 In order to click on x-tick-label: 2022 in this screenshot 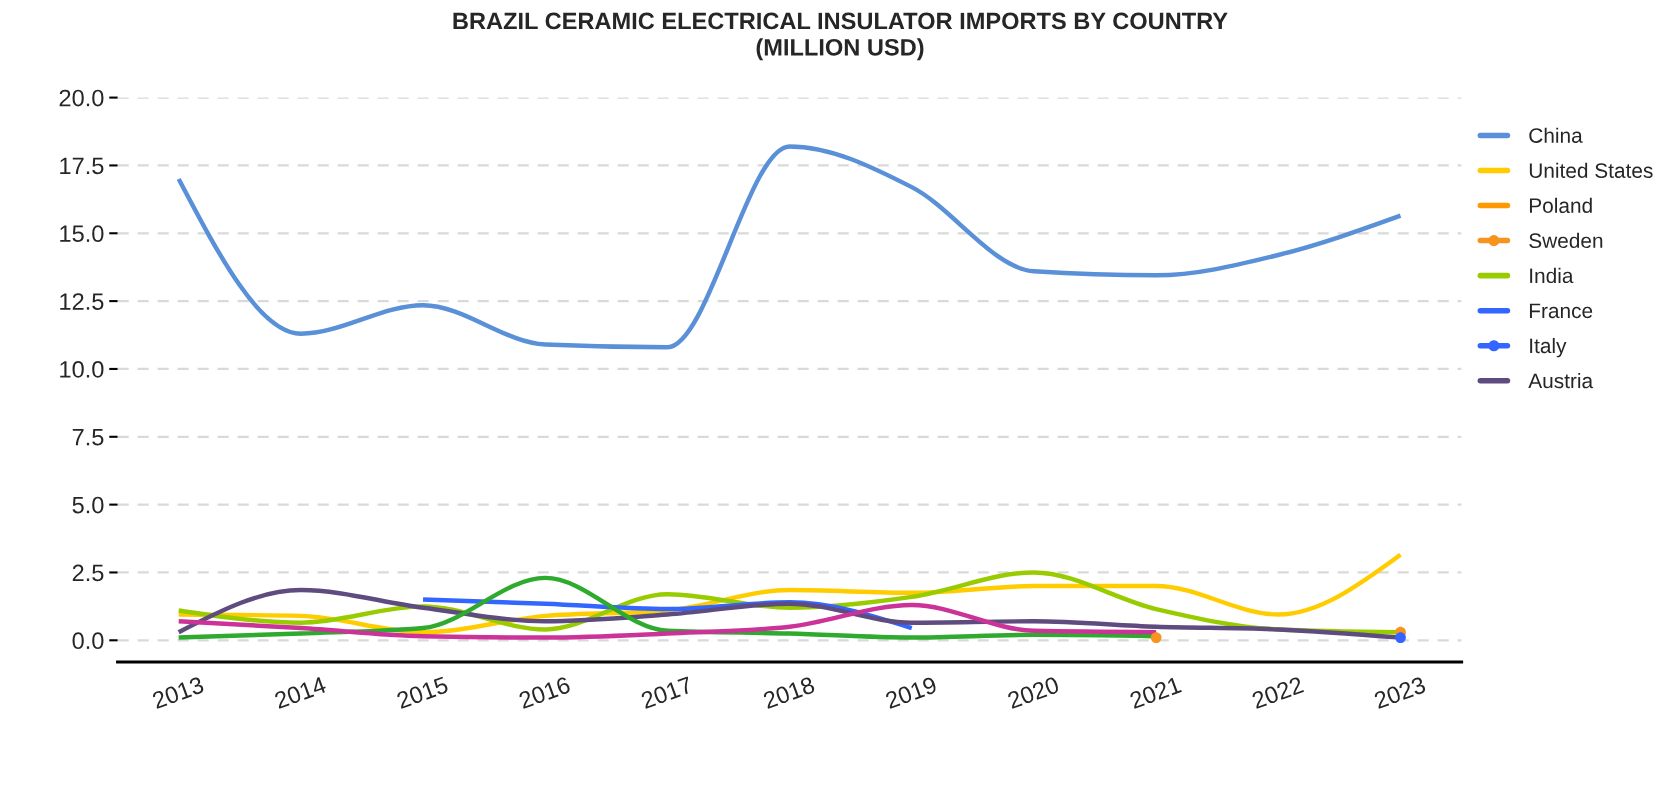, I will do `click(1278, 693)`.